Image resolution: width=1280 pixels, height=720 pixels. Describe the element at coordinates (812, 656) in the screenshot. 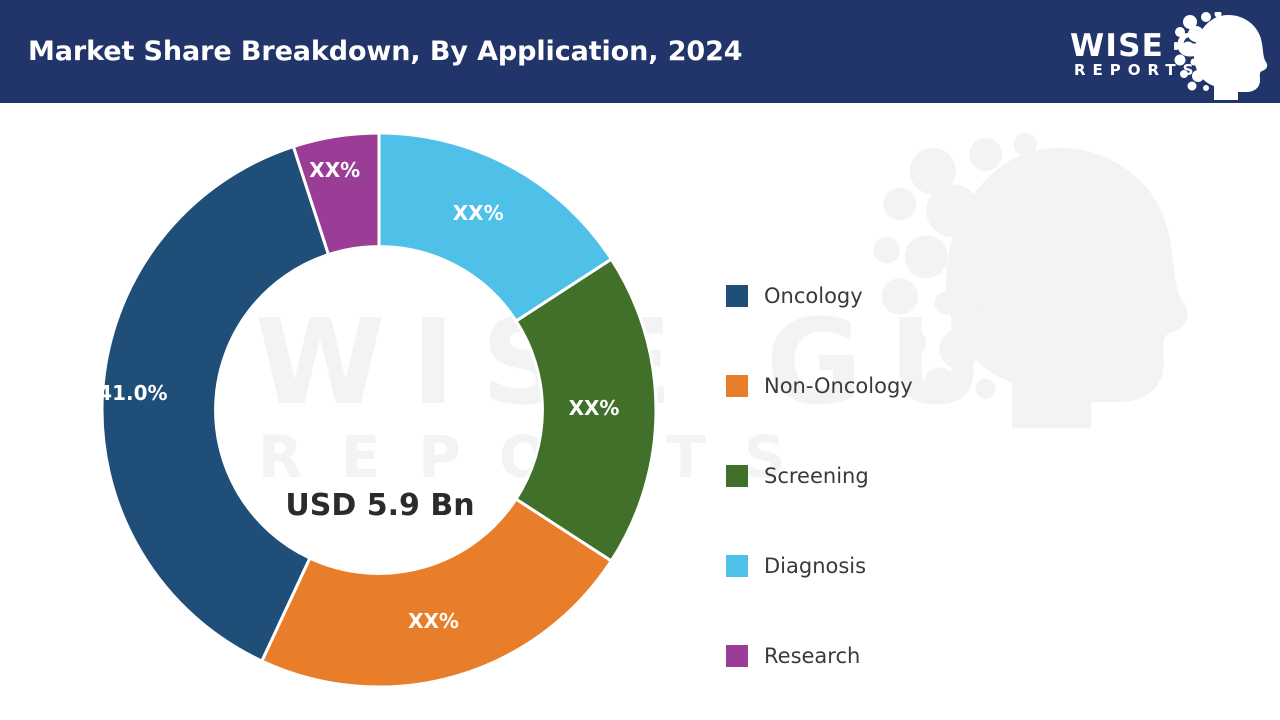

I see `legend-item-label: Research` at that location.